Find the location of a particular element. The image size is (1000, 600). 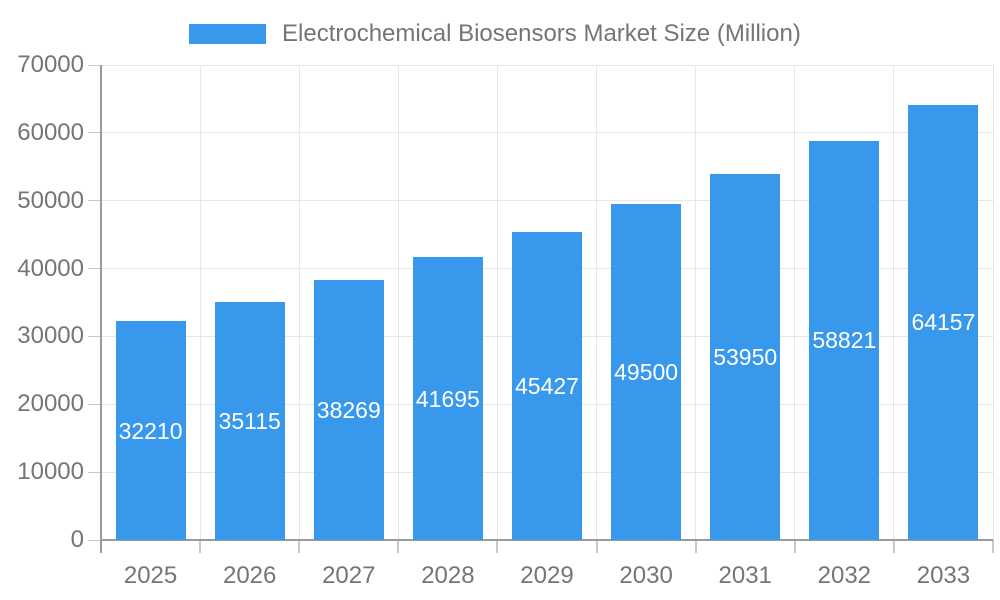

bar-value-label: 41695 is located at coordinates (447, 398).